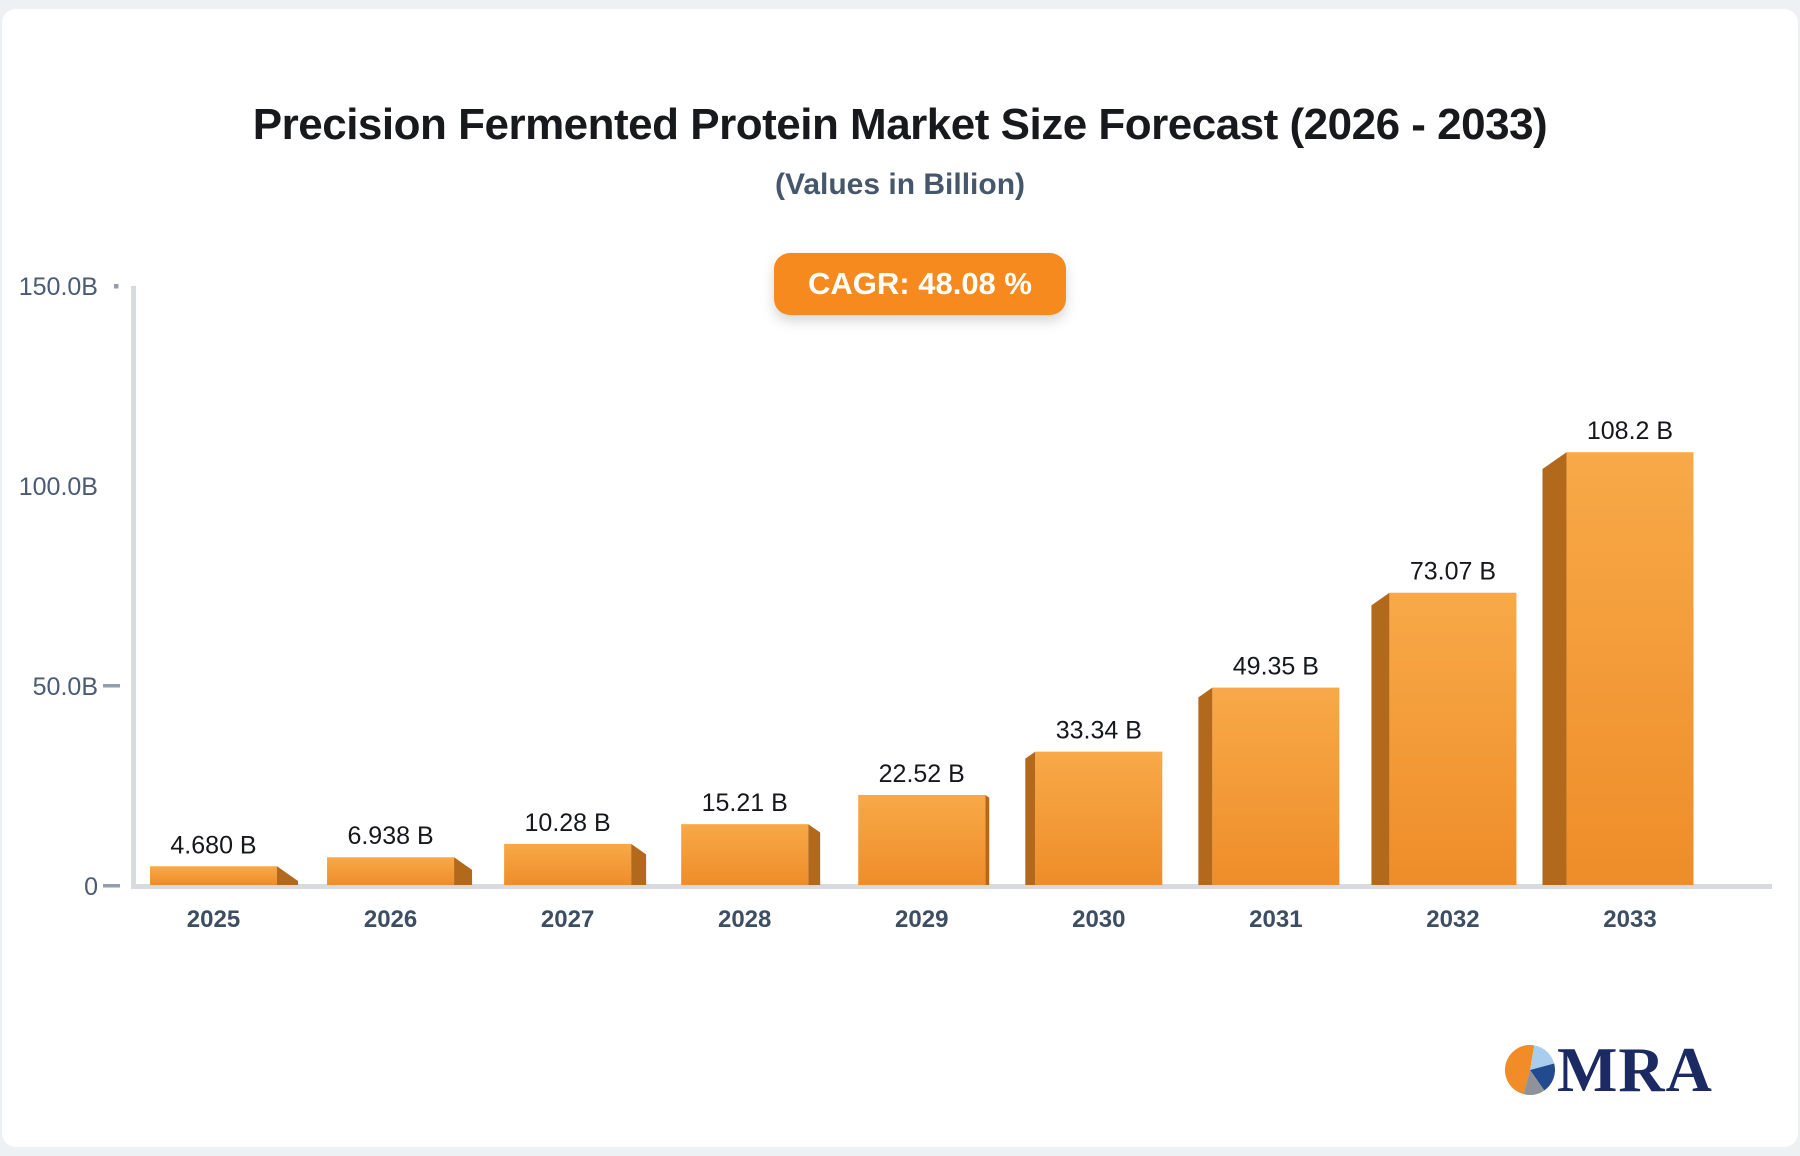 The width and height of the screenshot is (1800, 1156). I want to click on chart-subtitle: (Values in Billion), so click(900, 184).